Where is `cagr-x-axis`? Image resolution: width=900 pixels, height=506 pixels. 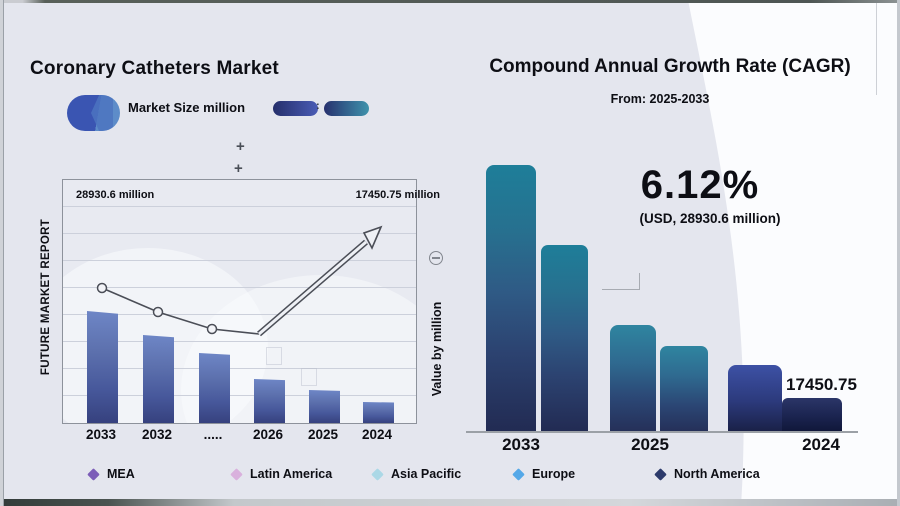
cagr-x-axis is located at coordinates (662, 432).